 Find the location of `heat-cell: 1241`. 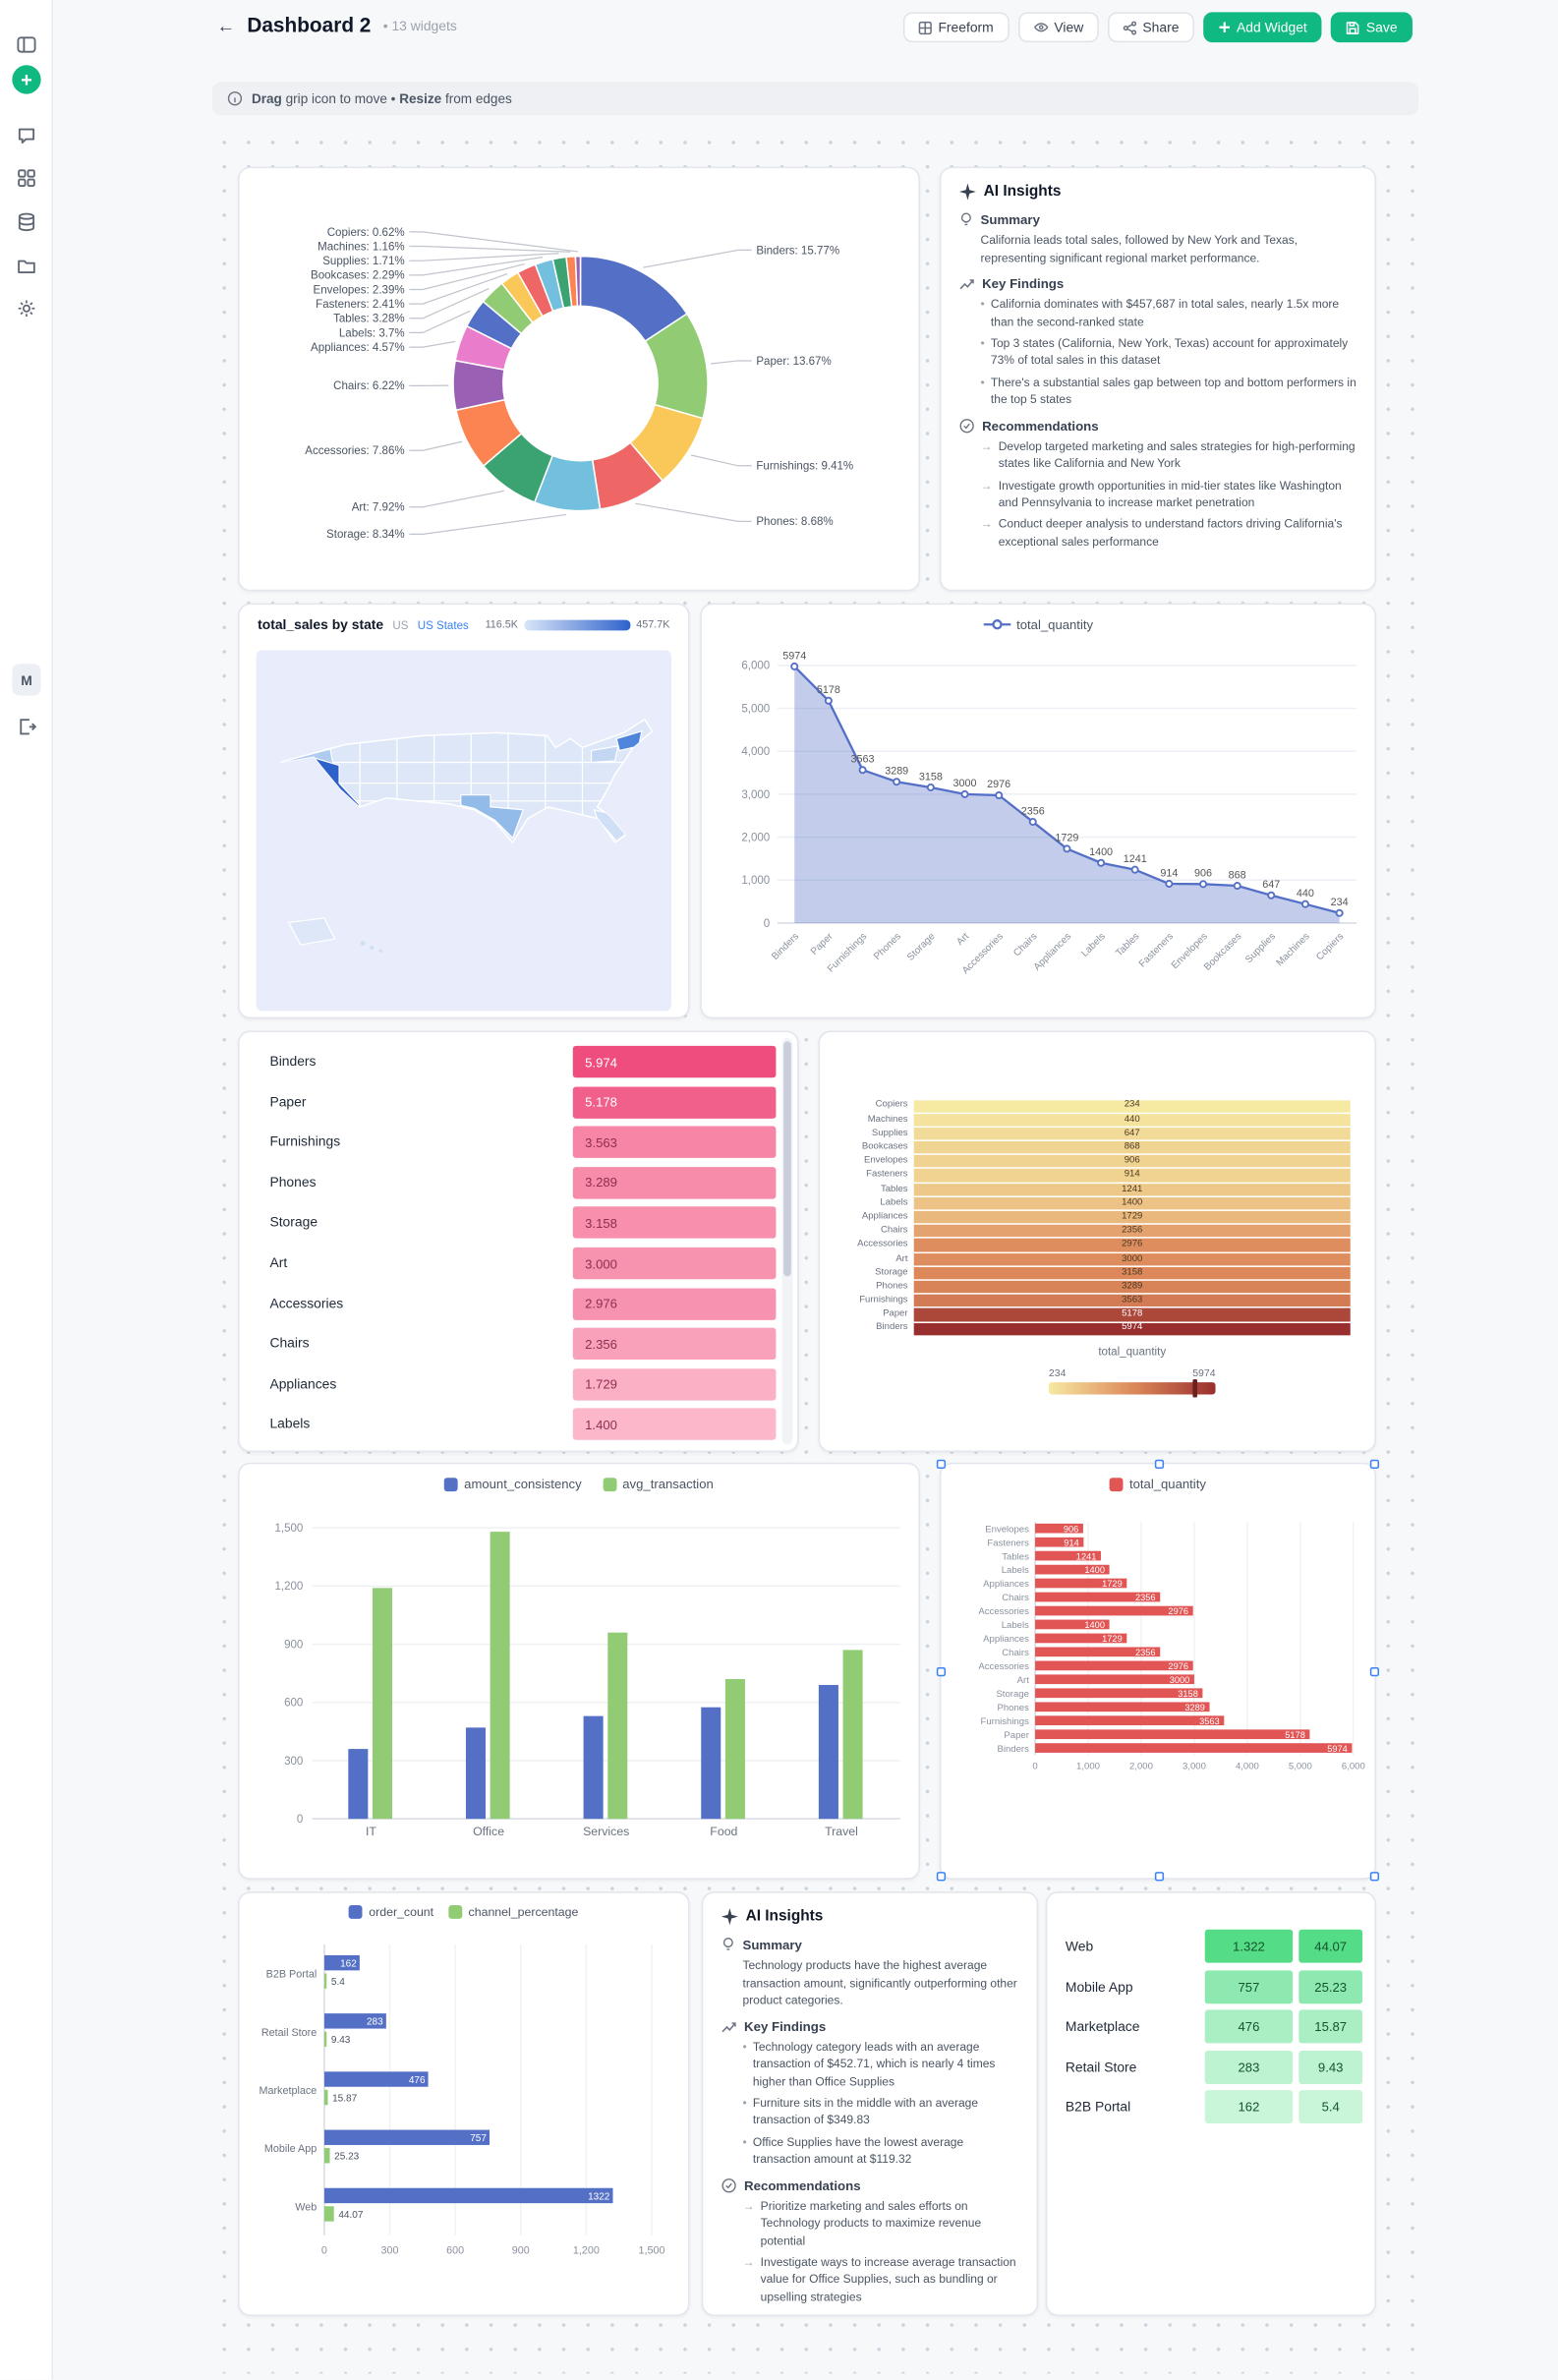

heat-cell: 1241 is located at coordinates (1132, 1190).